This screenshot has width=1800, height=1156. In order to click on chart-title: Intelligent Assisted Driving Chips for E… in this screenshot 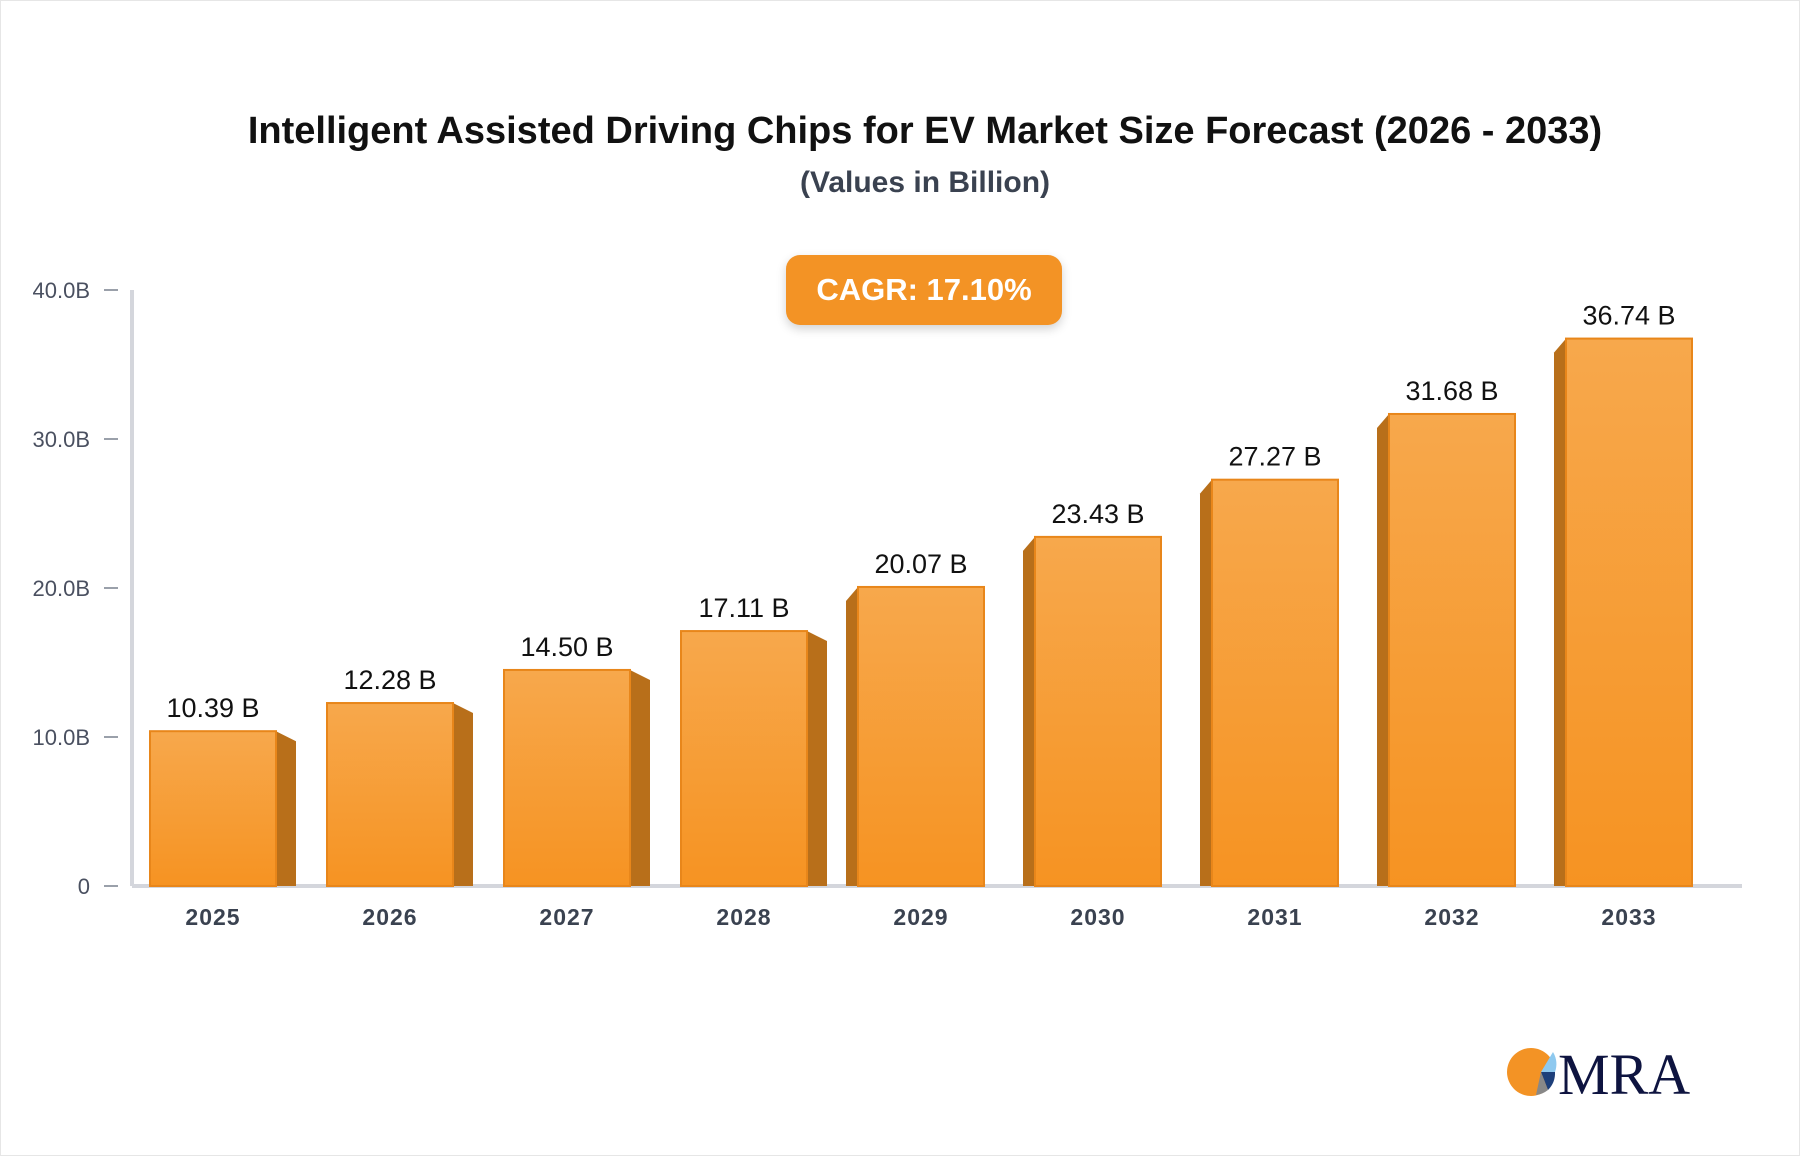, I will do `click(925, 131)`.